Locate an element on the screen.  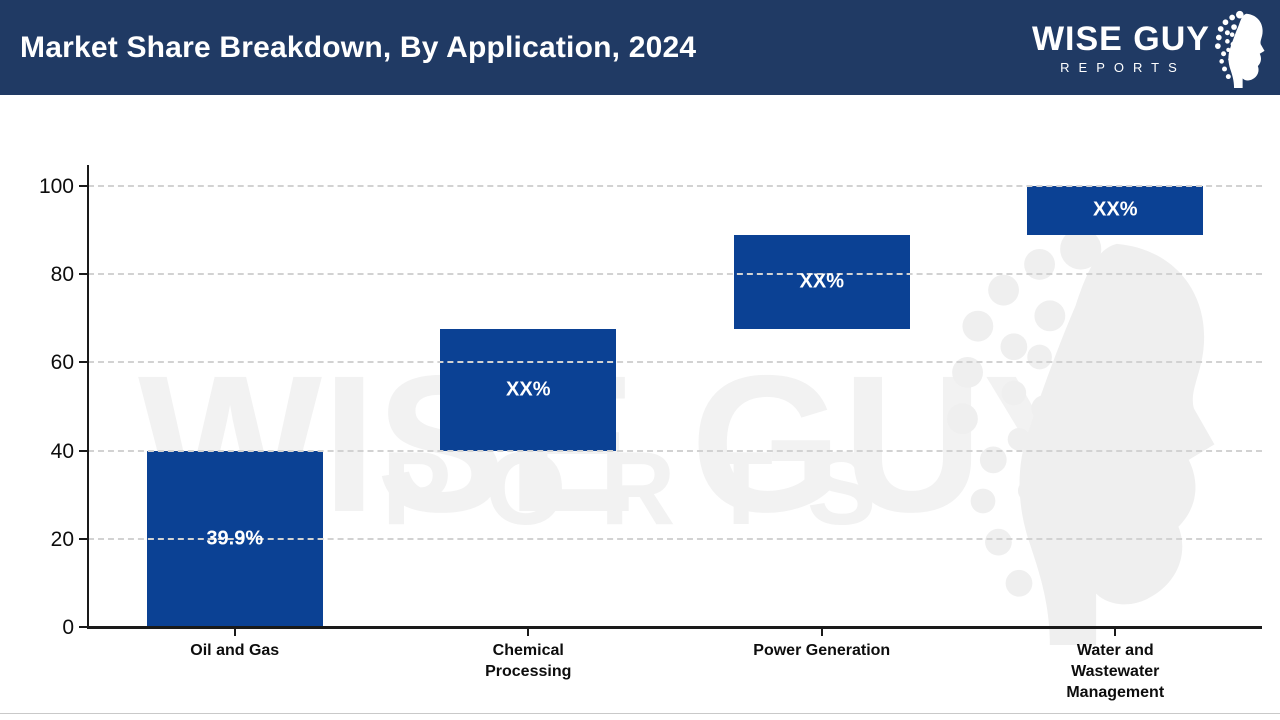
x-category-label: Chemical Processing is located at coordinates (528, 661).